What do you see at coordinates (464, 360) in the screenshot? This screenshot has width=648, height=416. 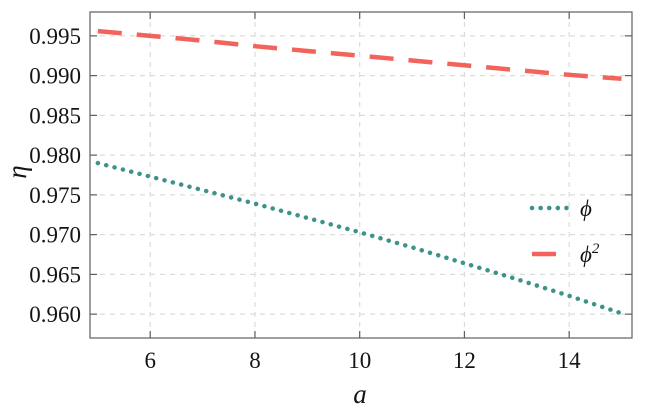 I see `x-tick-label: 12` at bounding box center [464, 360].